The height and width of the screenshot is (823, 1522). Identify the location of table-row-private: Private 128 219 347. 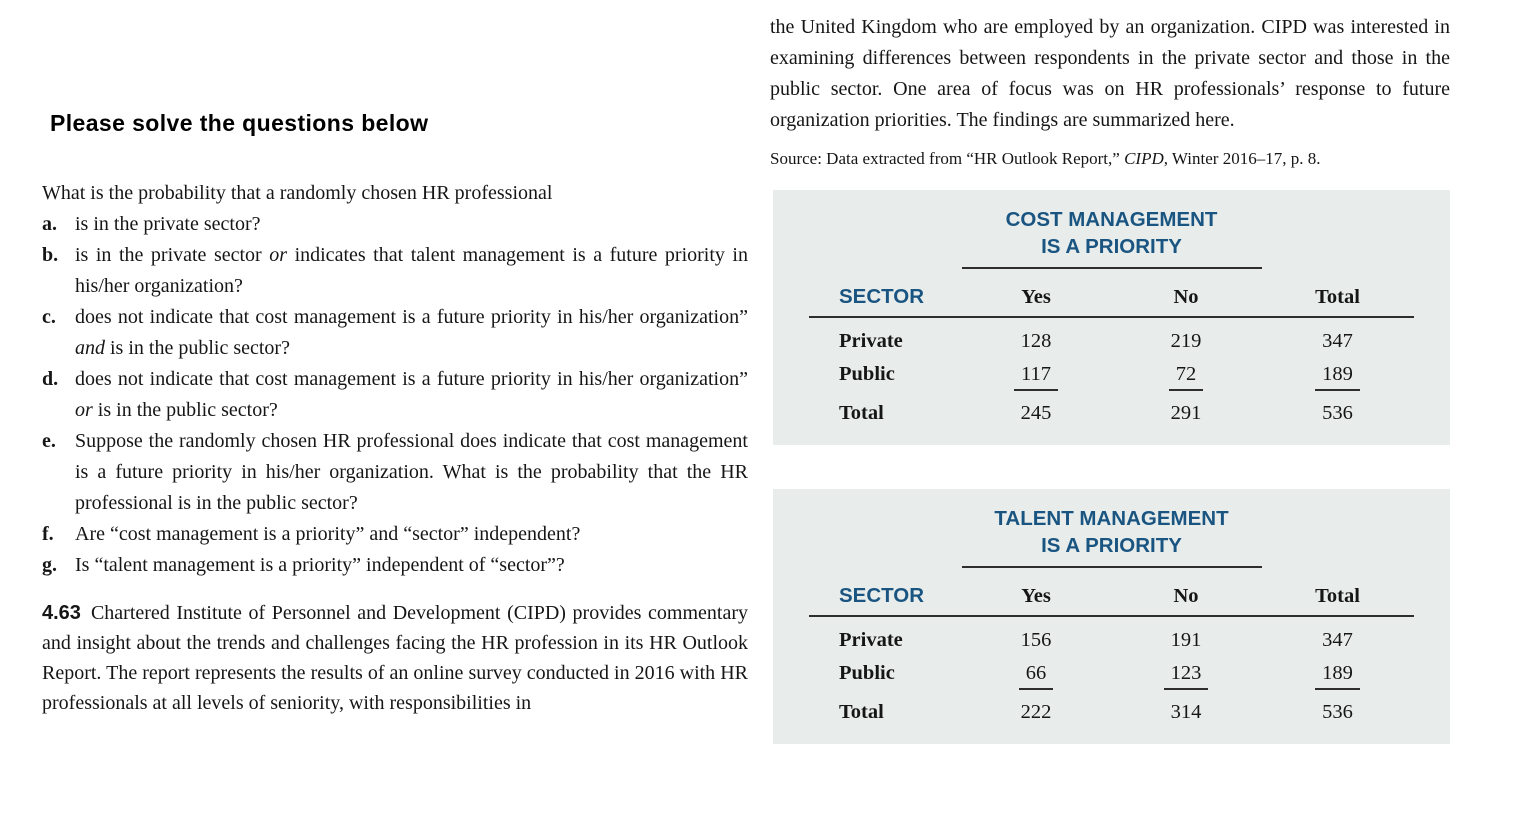
(1111, 336).